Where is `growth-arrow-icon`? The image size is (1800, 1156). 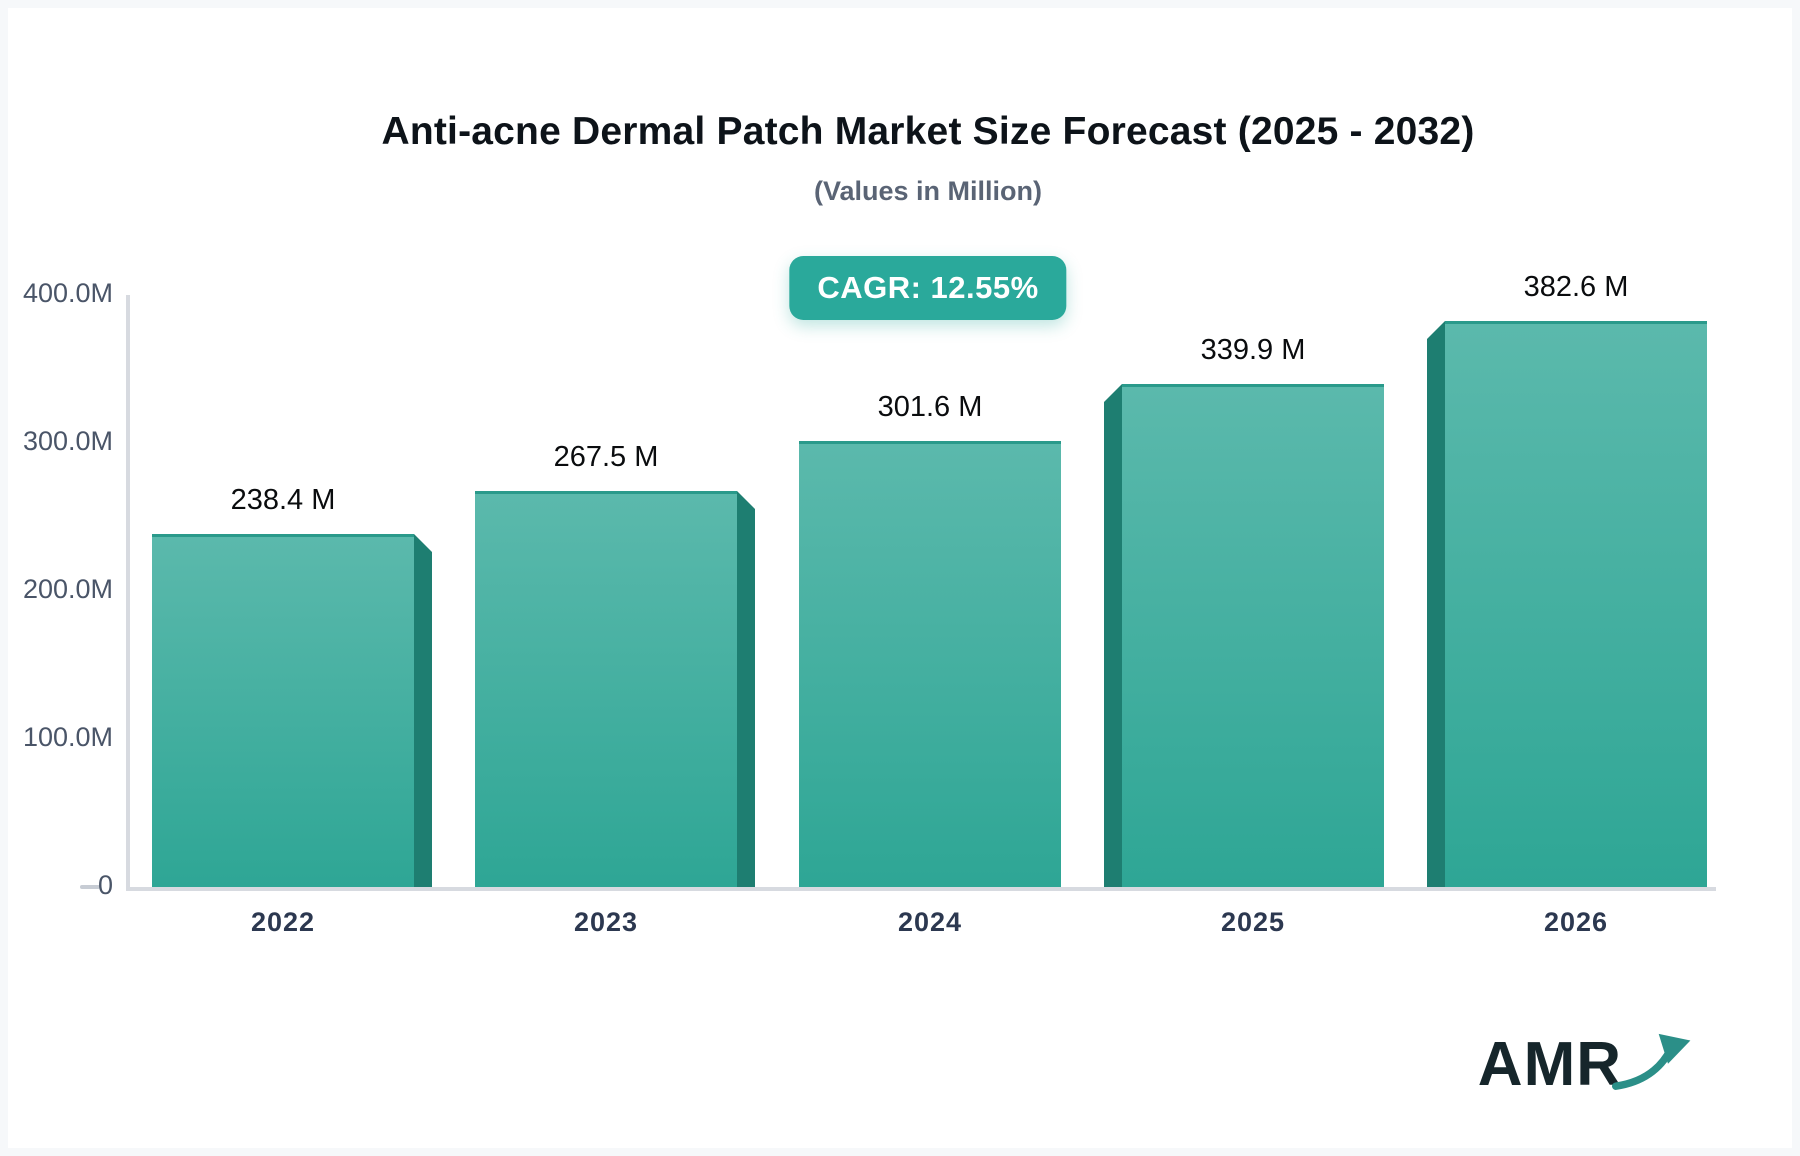 growth-arrow-icon is located at coordinates (1651, 1061).